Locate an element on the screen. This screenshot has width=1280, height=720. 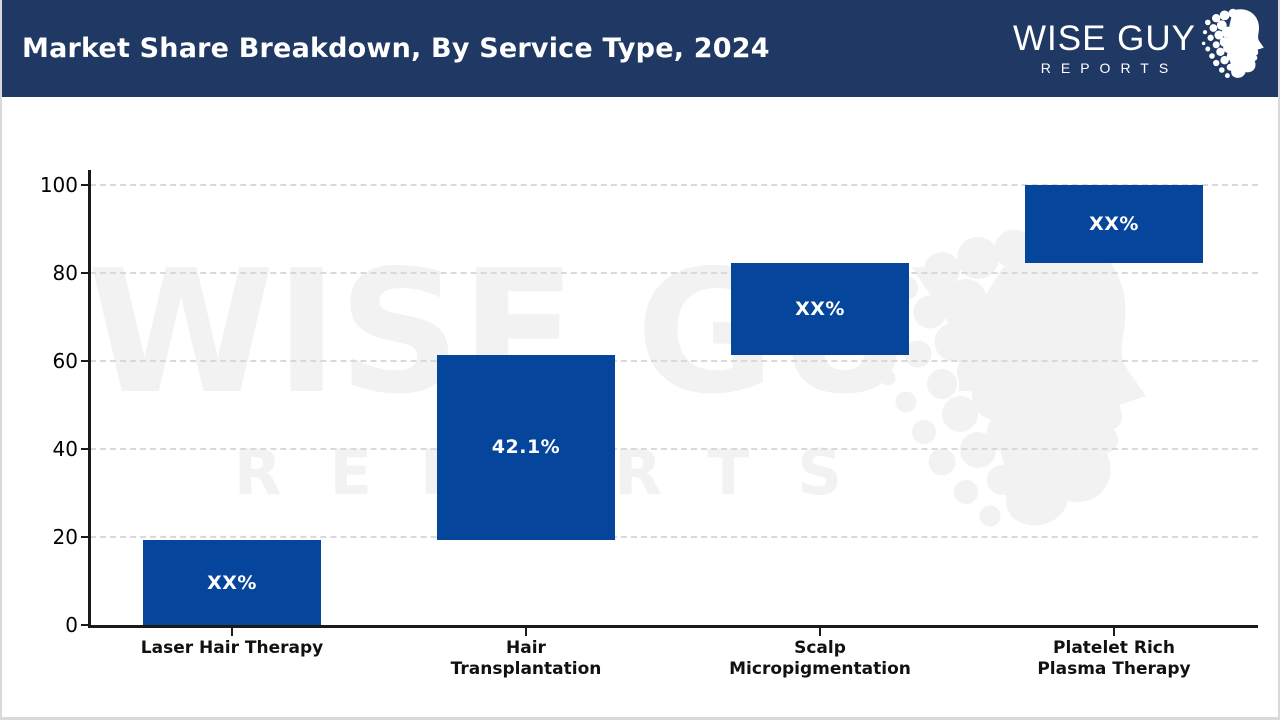
bar-3: XX% is located at coordinates (820, 309).